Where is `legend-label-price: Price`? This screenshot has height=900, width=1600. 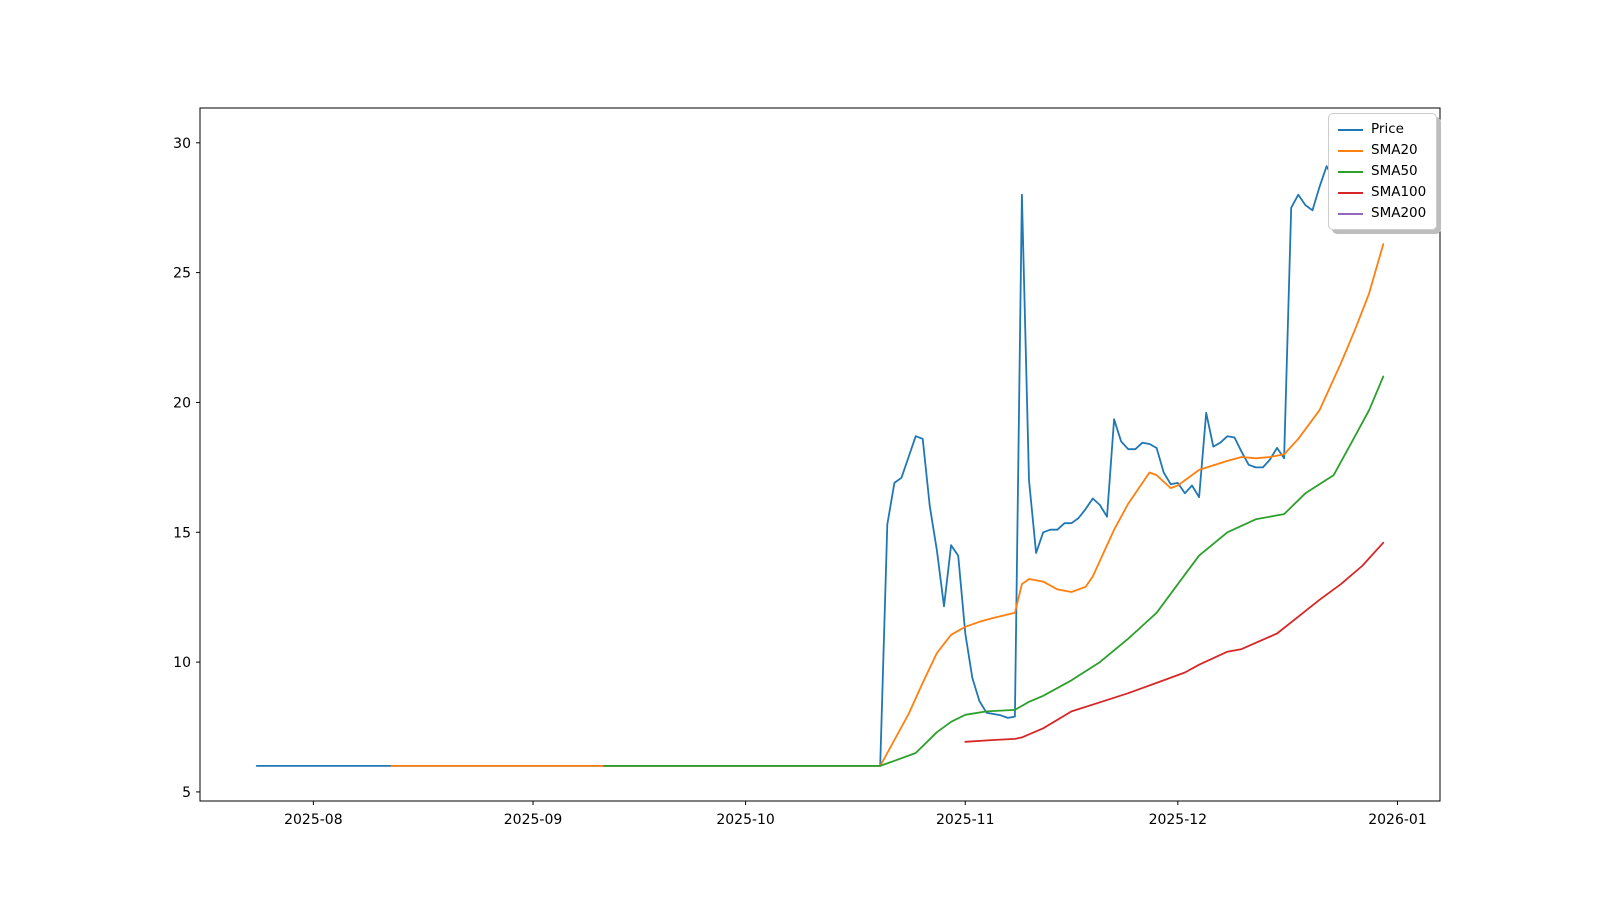
legend-label-price: Price is located at coordinates (1387, 129).